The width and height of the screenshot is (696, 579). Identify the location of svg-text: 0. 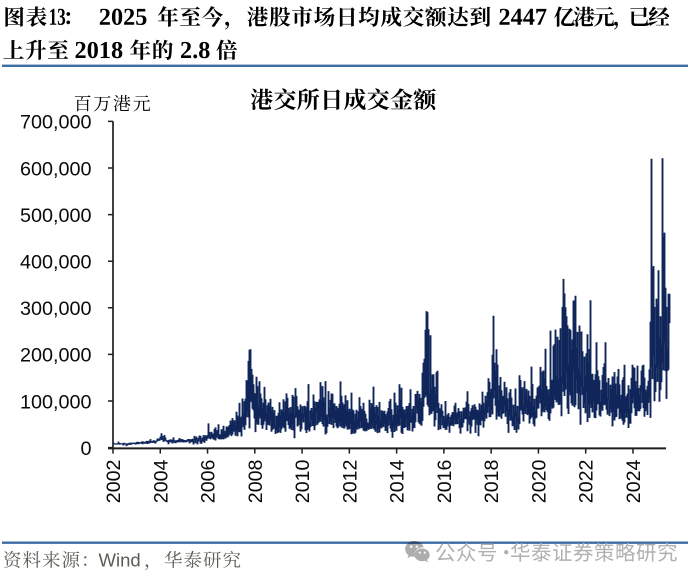
(85, 449).